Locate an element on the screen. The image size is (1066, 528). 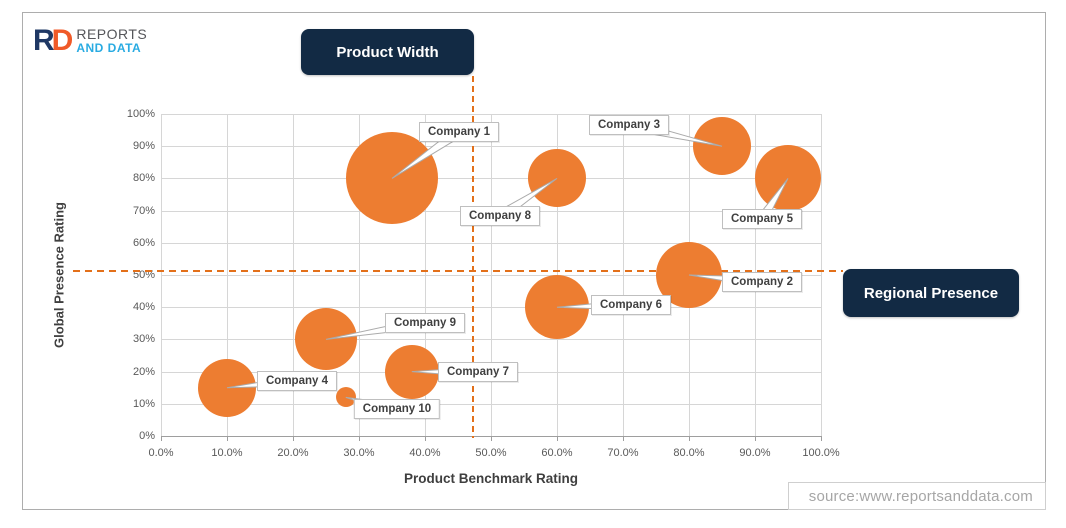
logo-letter-r: R is located at coordinates (44, 40).